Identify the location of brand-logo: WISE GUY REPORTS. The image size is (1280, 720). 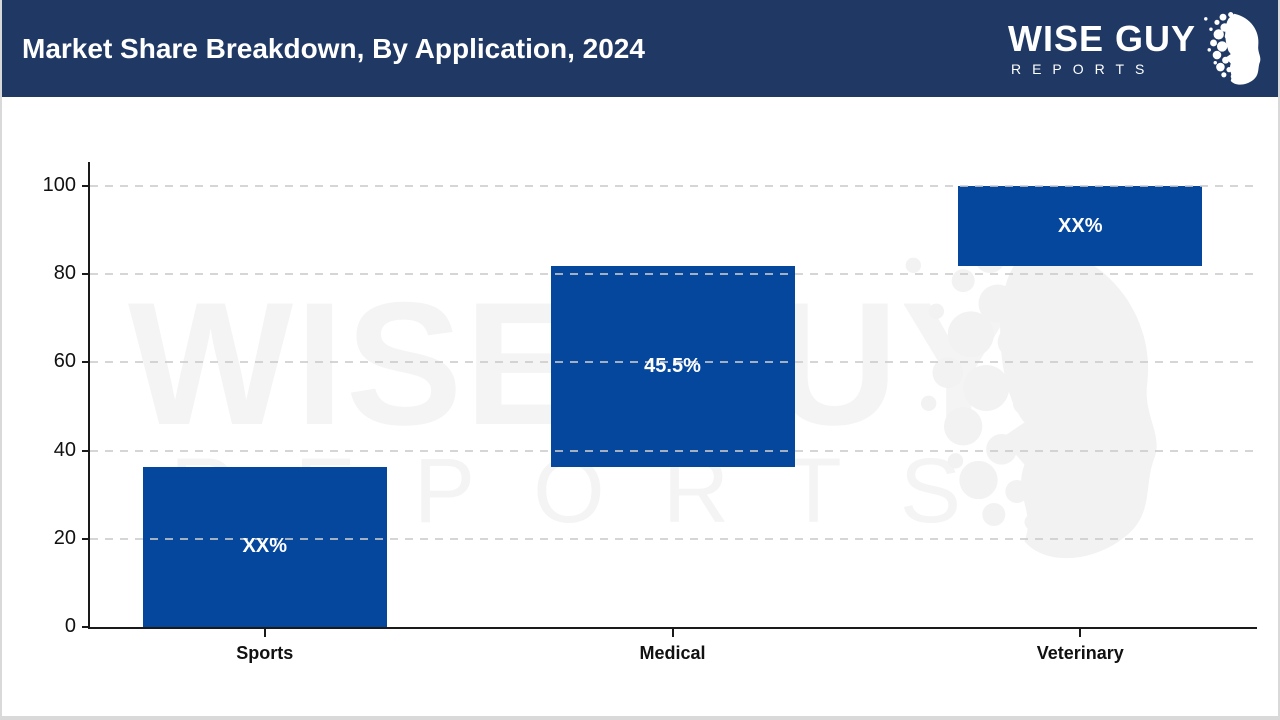
(1137, 49).